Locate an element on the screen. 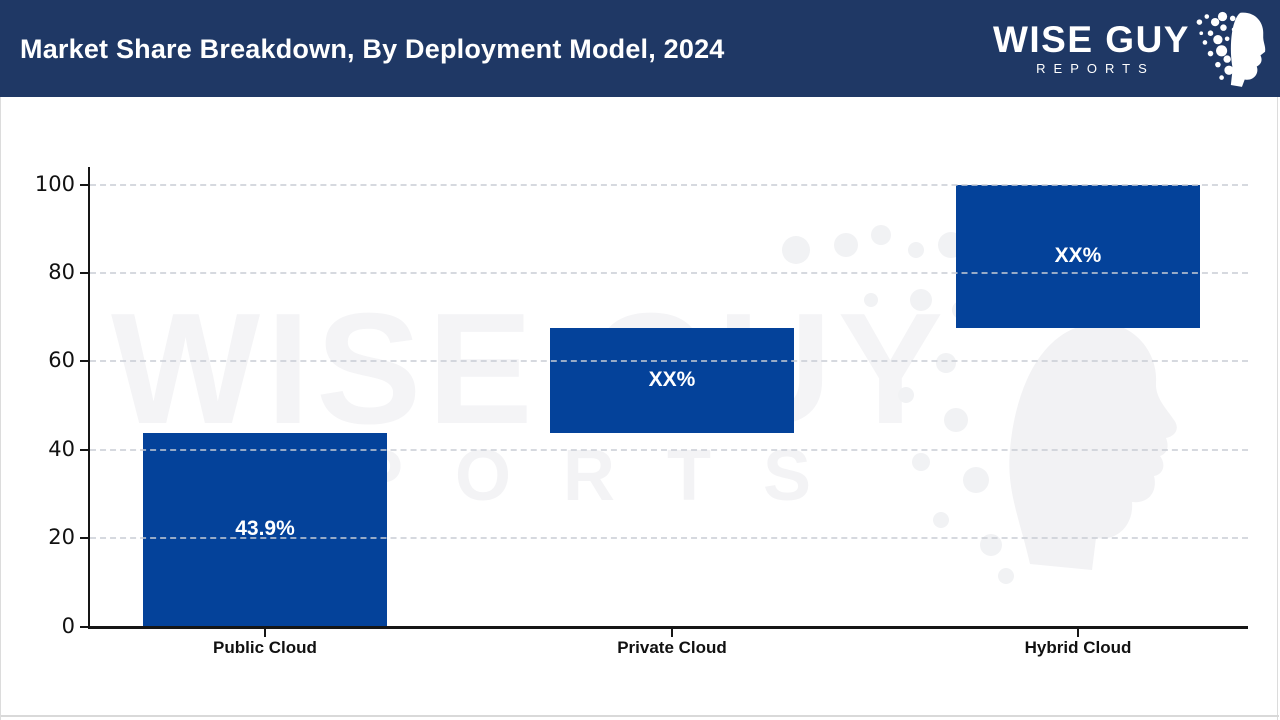  brand-logo: WISE GUY REPORTS is located at coordinates (1129, 48).